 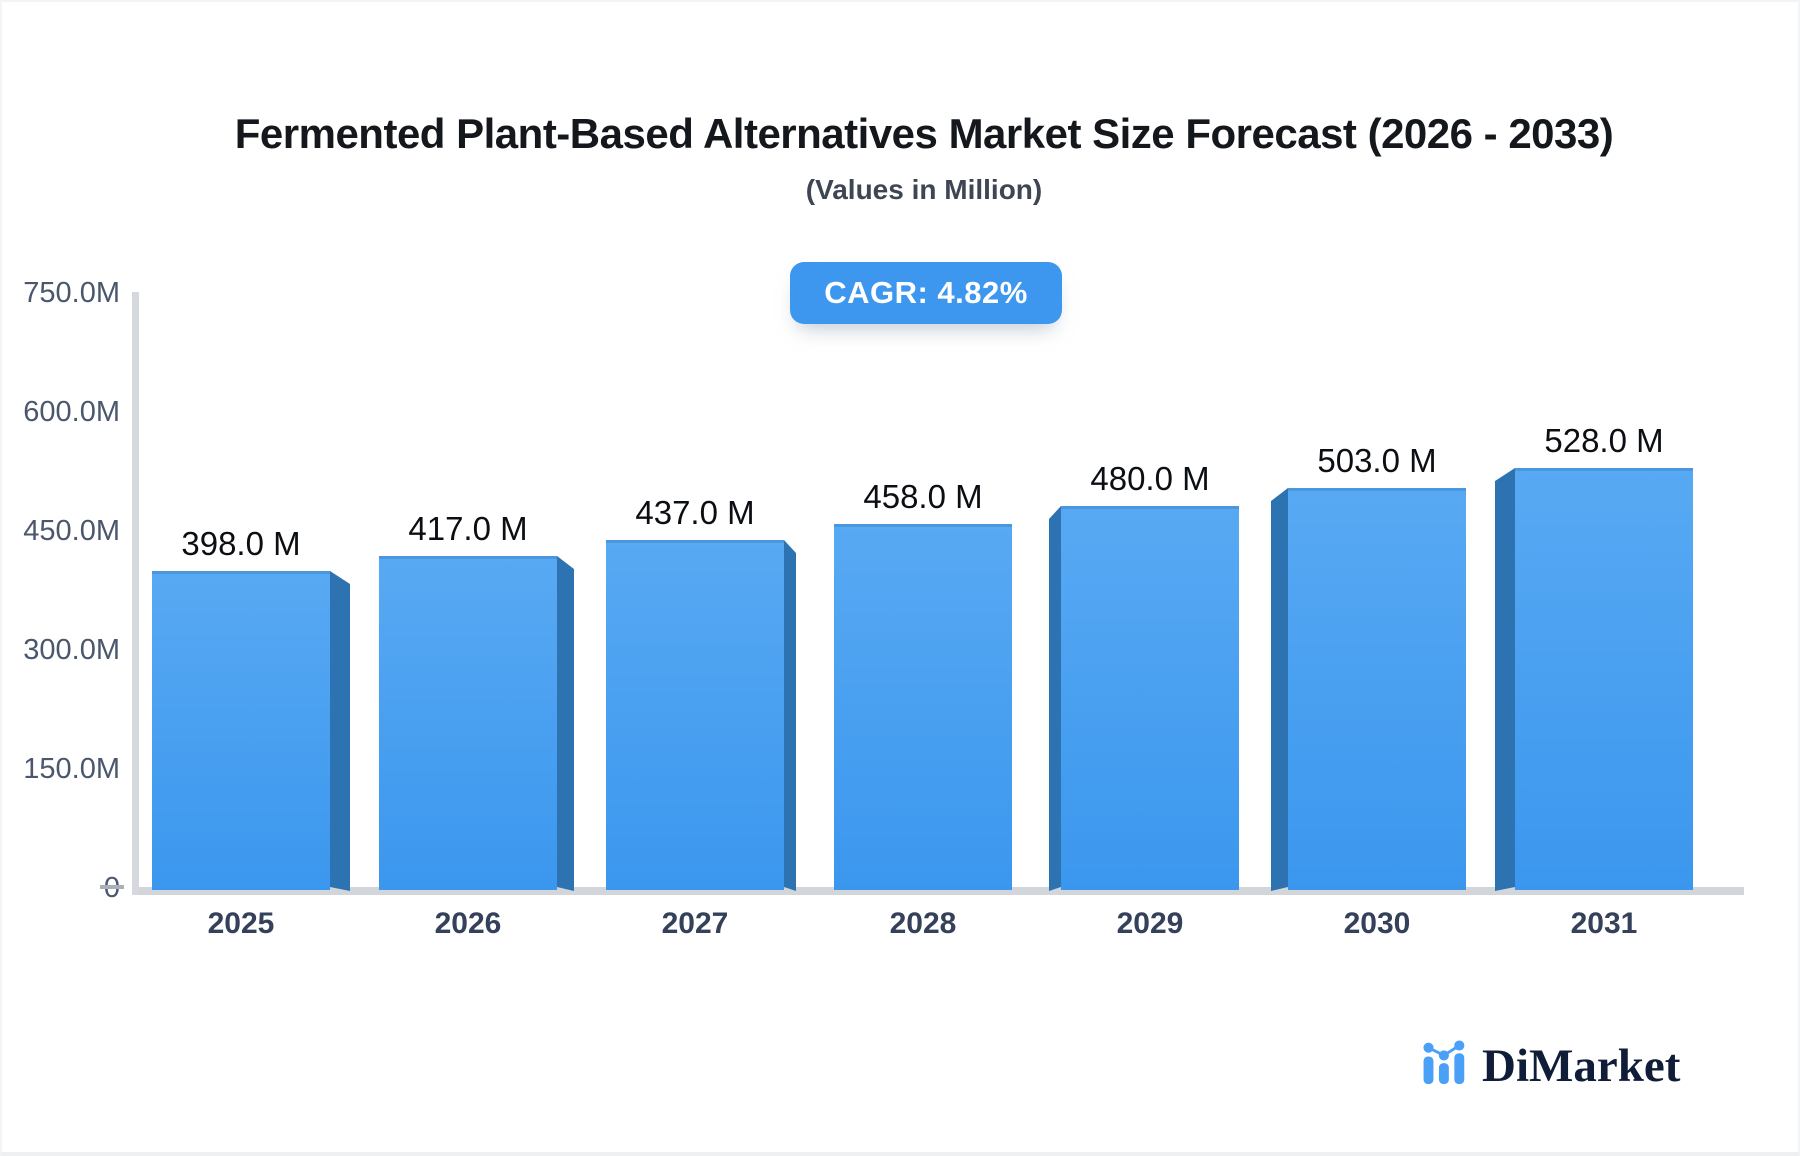 I want to click on bar-top-edge-2030, so click(x=1377, y=489).